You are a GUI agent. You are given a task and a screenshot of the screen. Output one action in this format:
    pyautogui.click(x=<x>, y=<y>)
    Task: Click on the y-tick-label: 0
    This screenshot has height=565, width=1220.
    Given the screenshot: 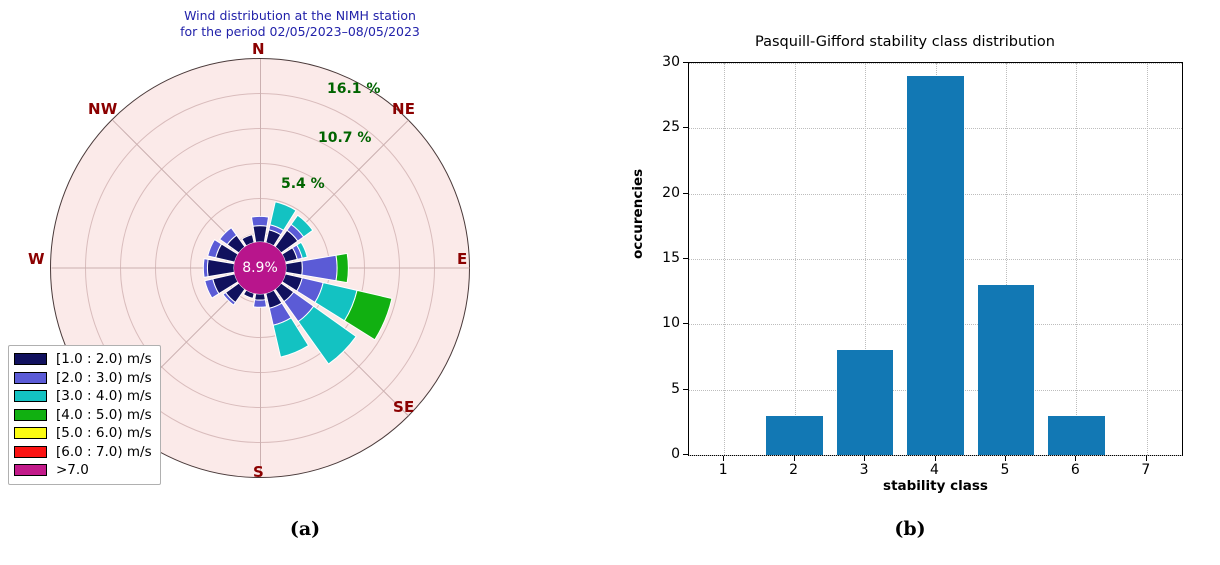 What is the action you would take?
    pyautogui.click(x=675, y=454)
    